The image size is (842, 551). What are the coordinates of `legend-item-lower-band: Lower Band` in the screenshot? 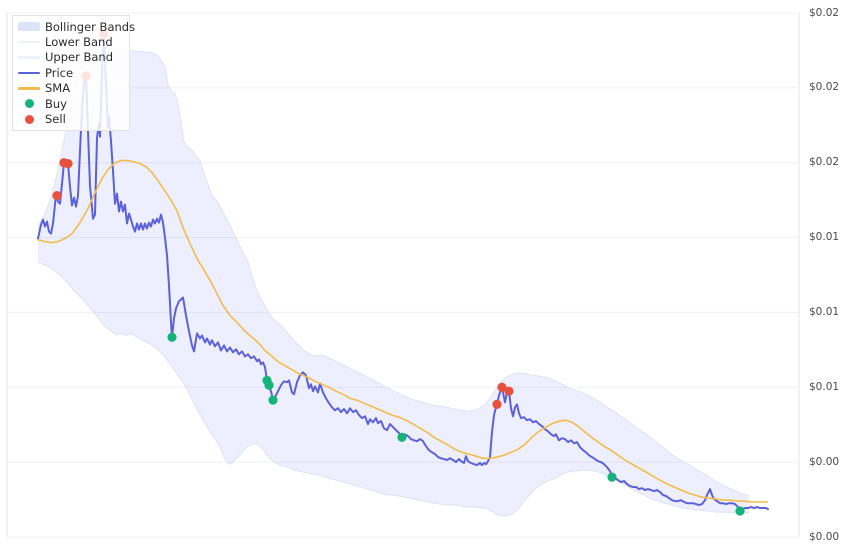 It's located at (71, 41).